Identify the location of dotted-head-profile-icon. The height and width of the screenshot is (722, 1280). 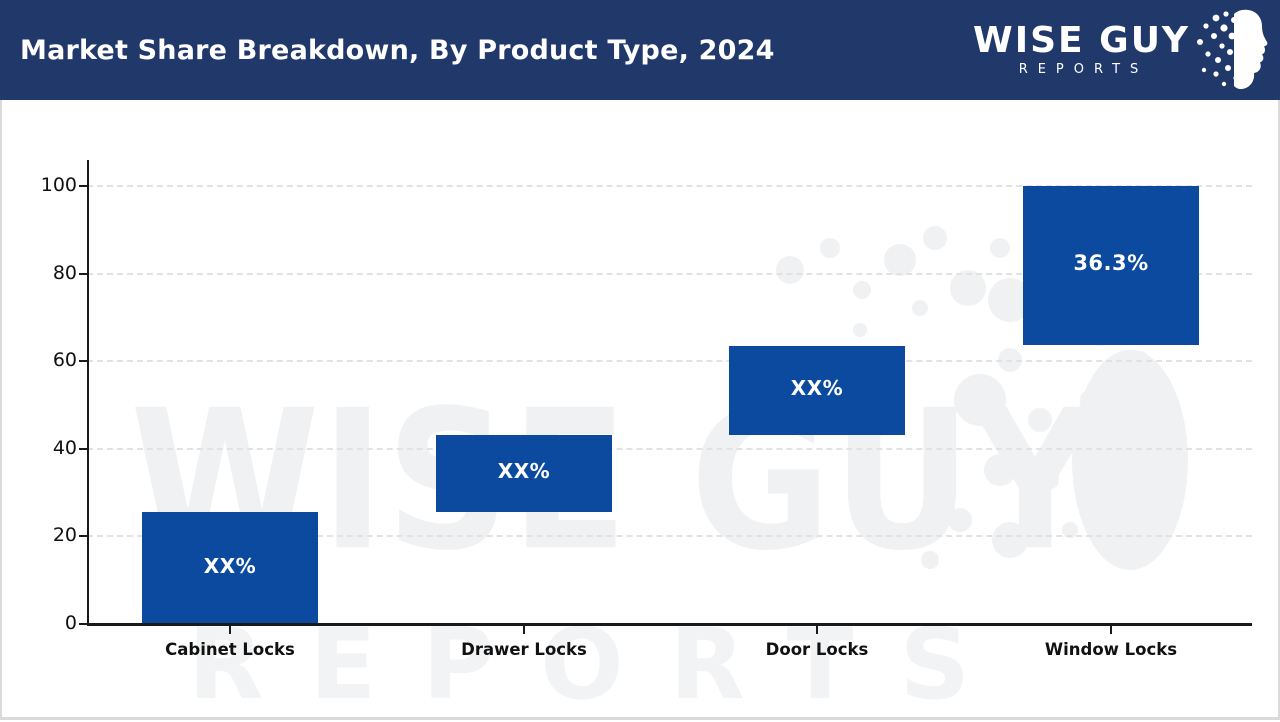
(1232, 49).